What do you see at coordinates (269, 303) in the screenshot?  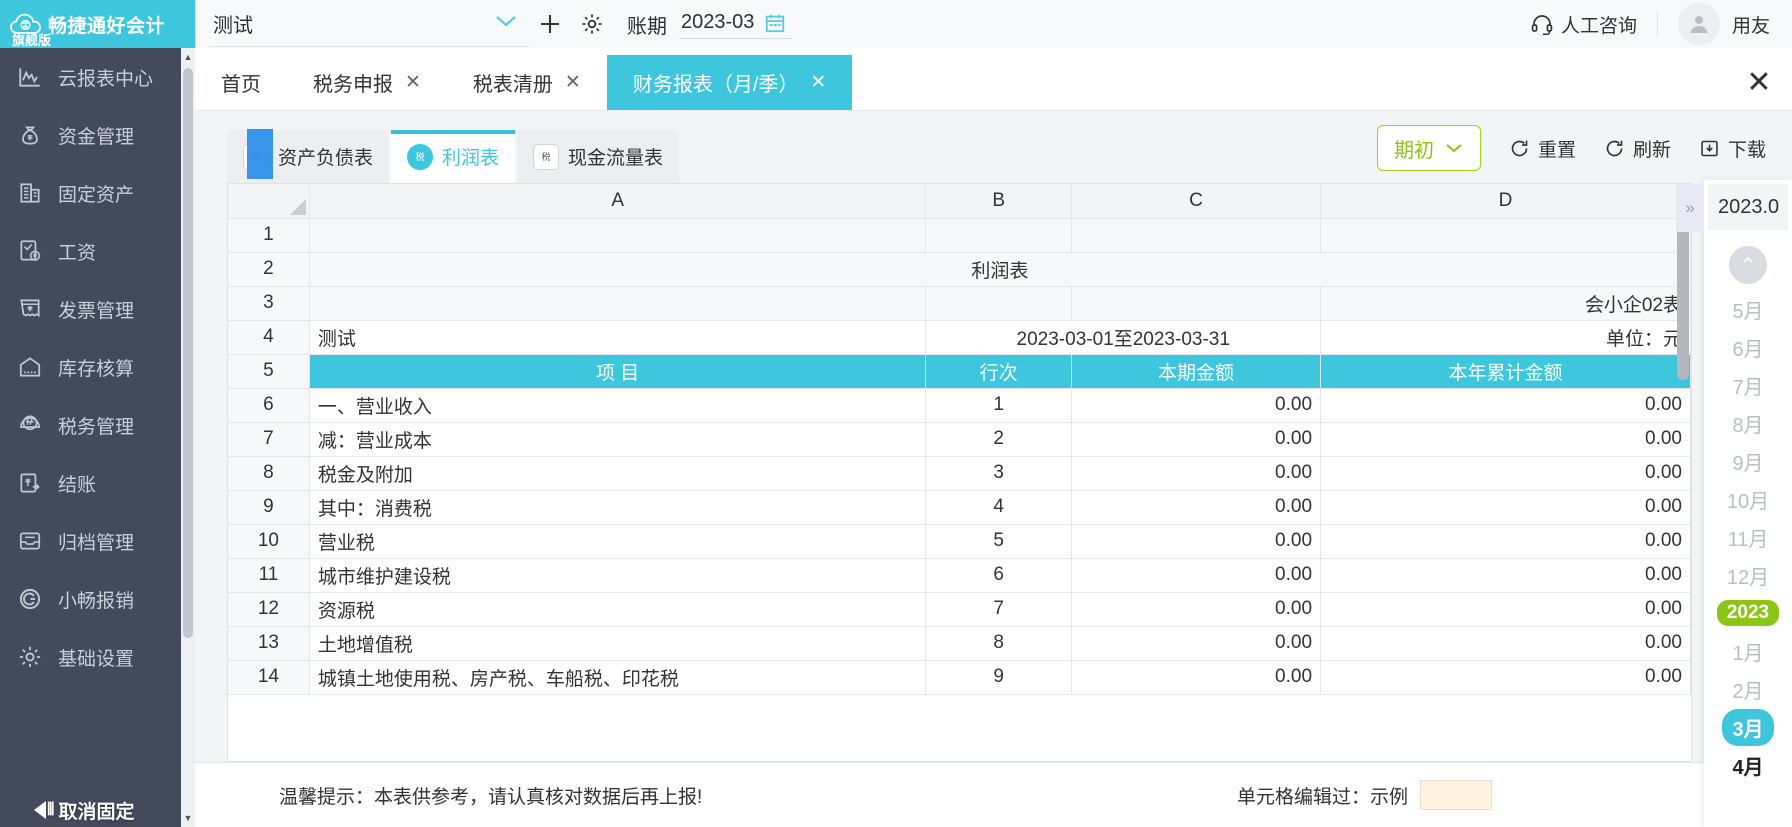 I see `row-header: 3` at bounding box center [269, 303].